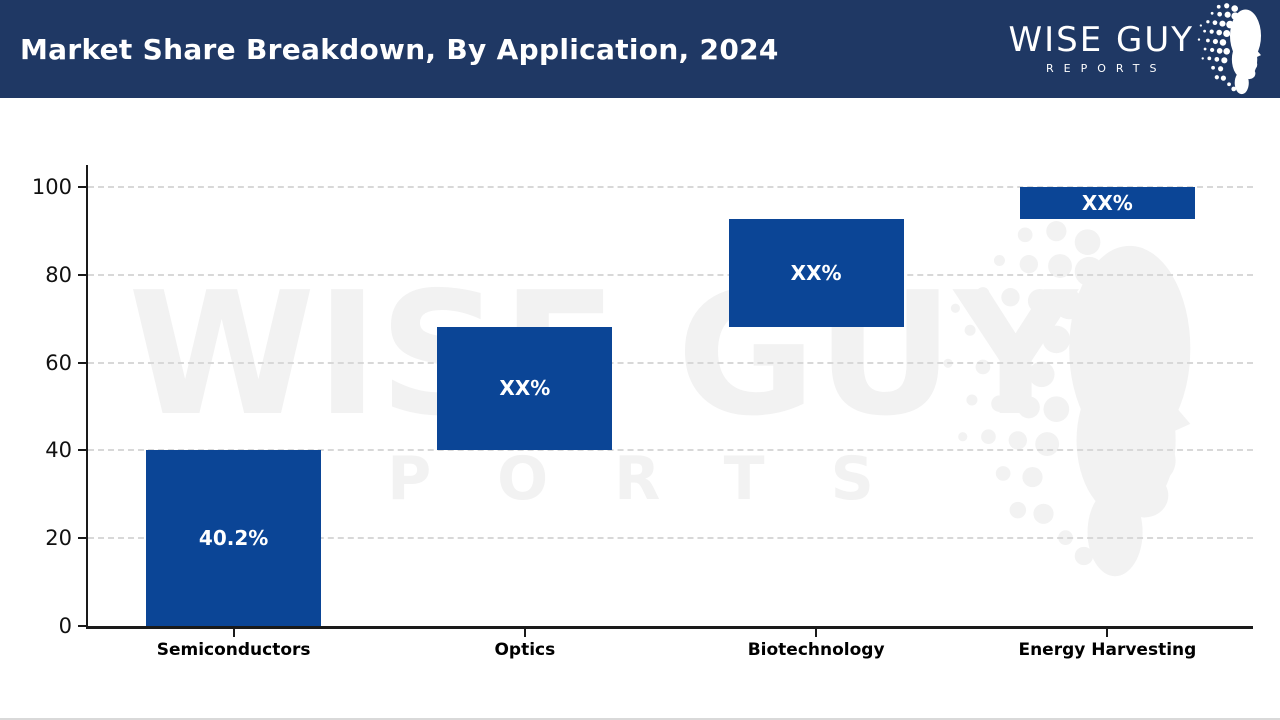  Describe the element at coordinates (58, 538) in the screenshot. I see `y-tick-label: 20` at that location.